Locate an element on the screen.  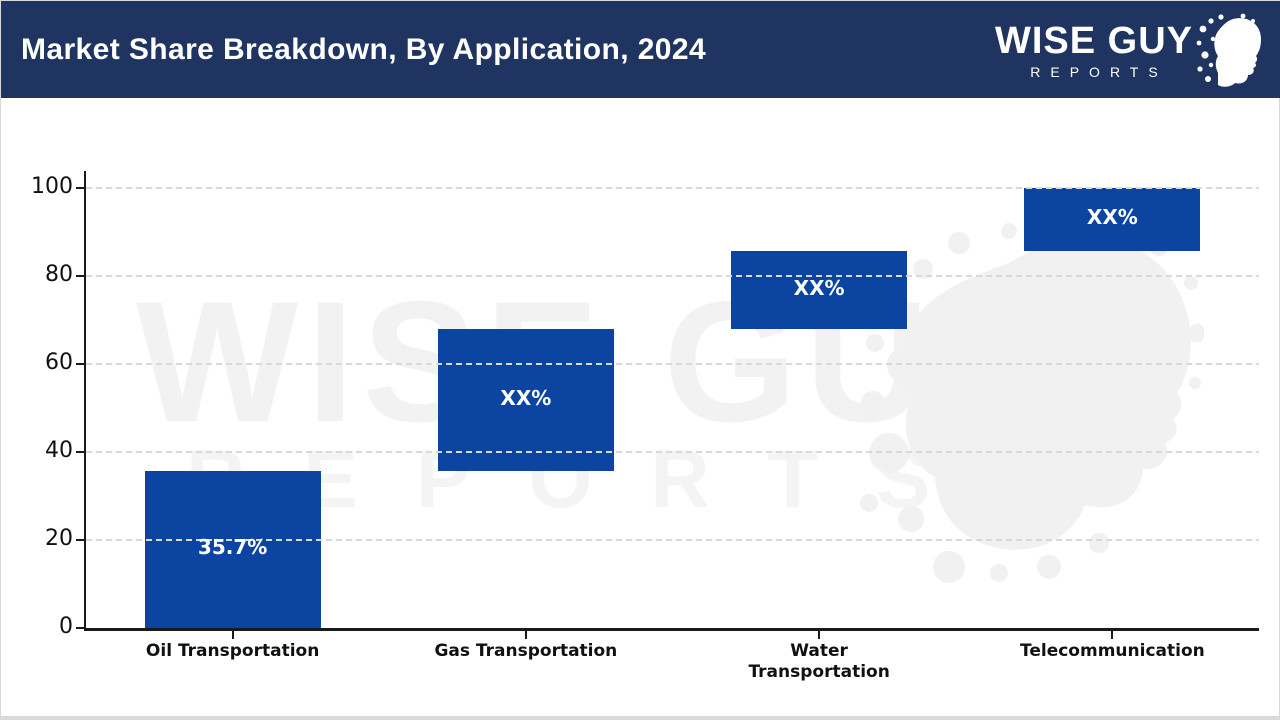
brand-logo: WISE GUY REPORTS is located at coordinates (1131, 51).